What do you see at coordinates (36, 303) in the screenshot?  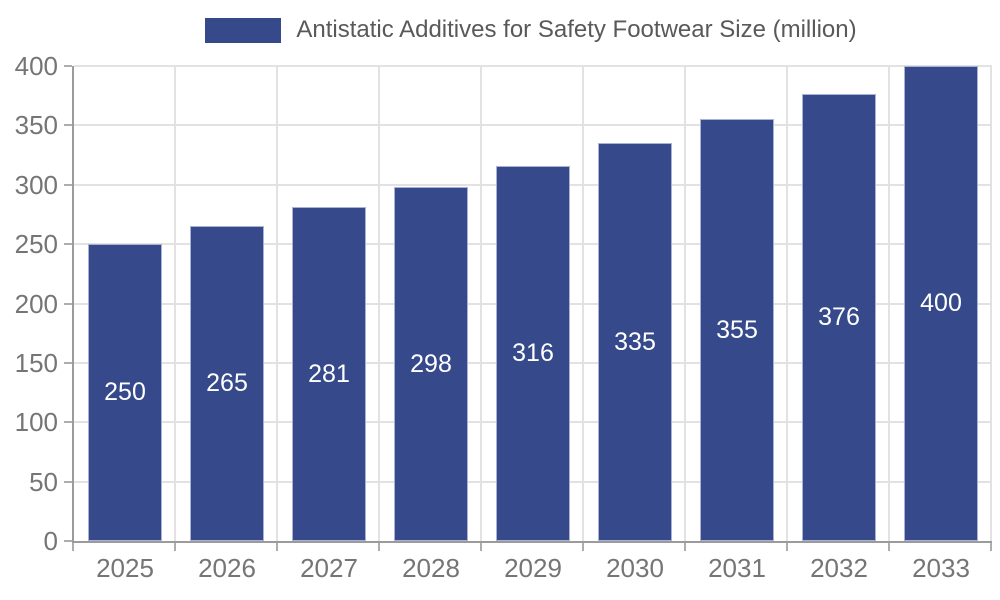 I see `y-tick-label: 200` at bounding box center [36, 303].